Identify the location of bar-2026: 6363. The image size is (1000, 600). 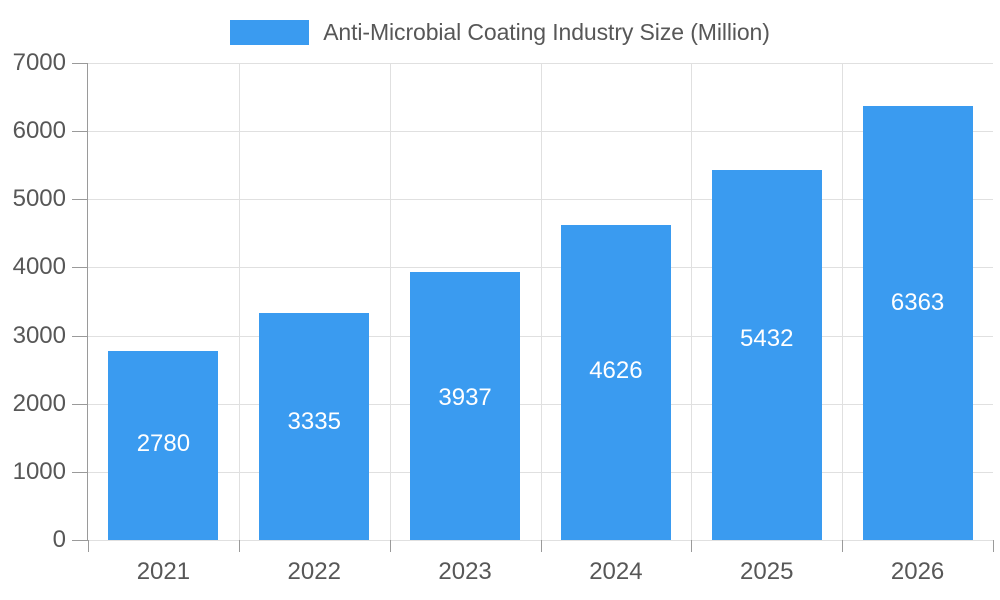
(917, 323).